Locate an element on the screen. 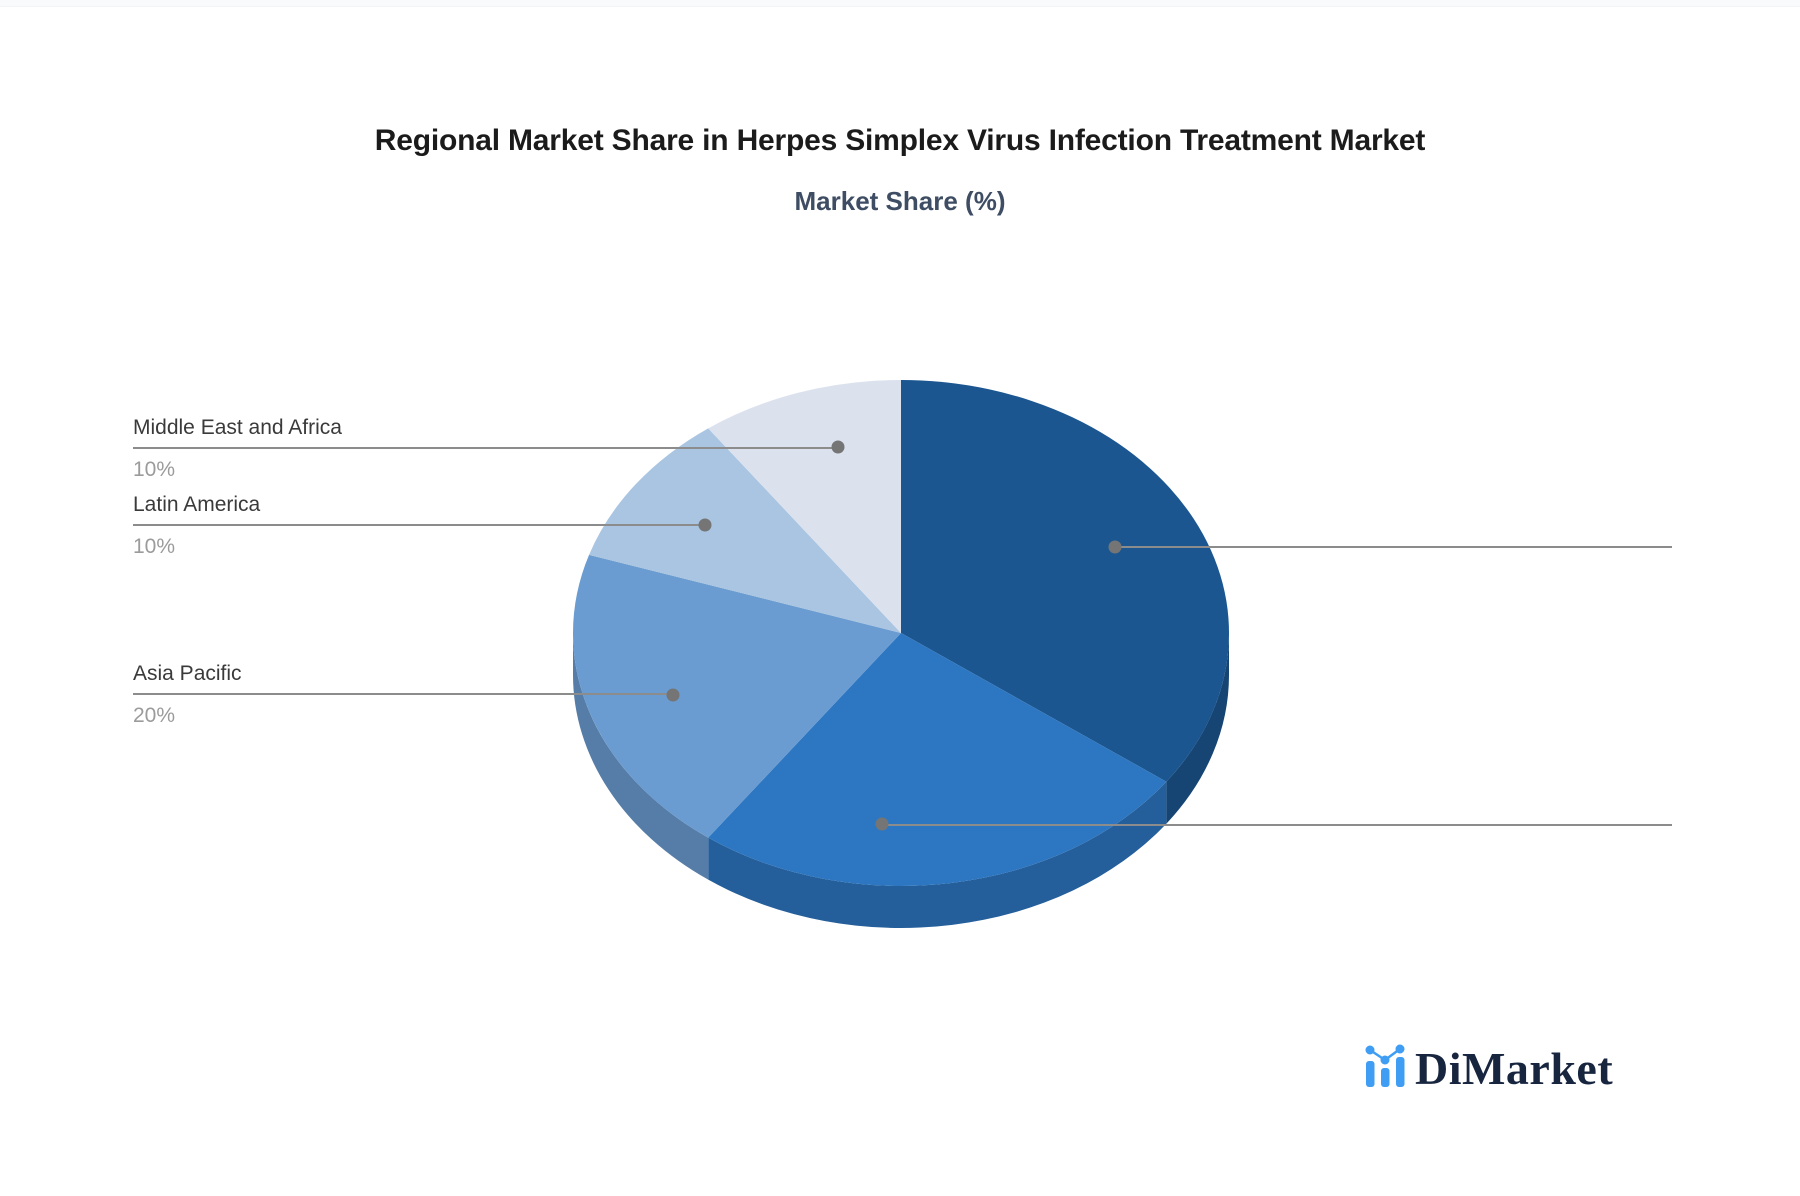  leader-dot-asia-pacific is located at coordinates (673, 695).